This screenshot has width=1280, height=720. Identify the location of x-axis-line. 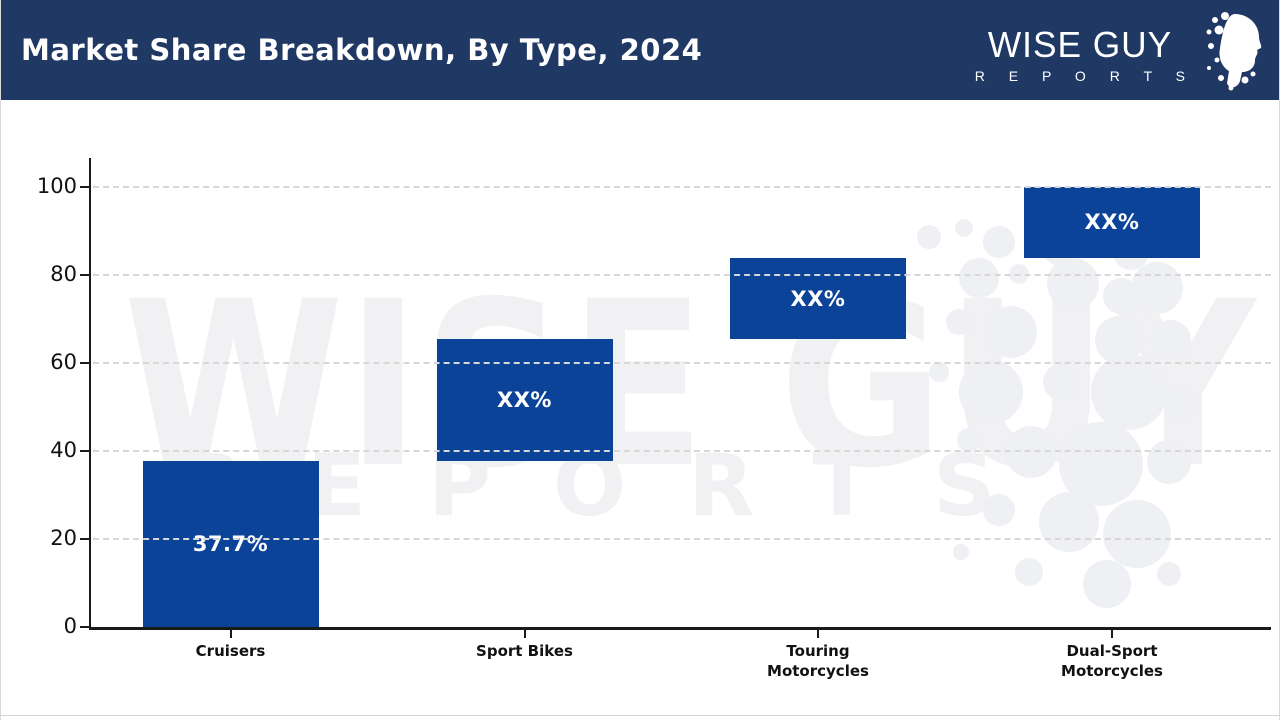
(680, 628).